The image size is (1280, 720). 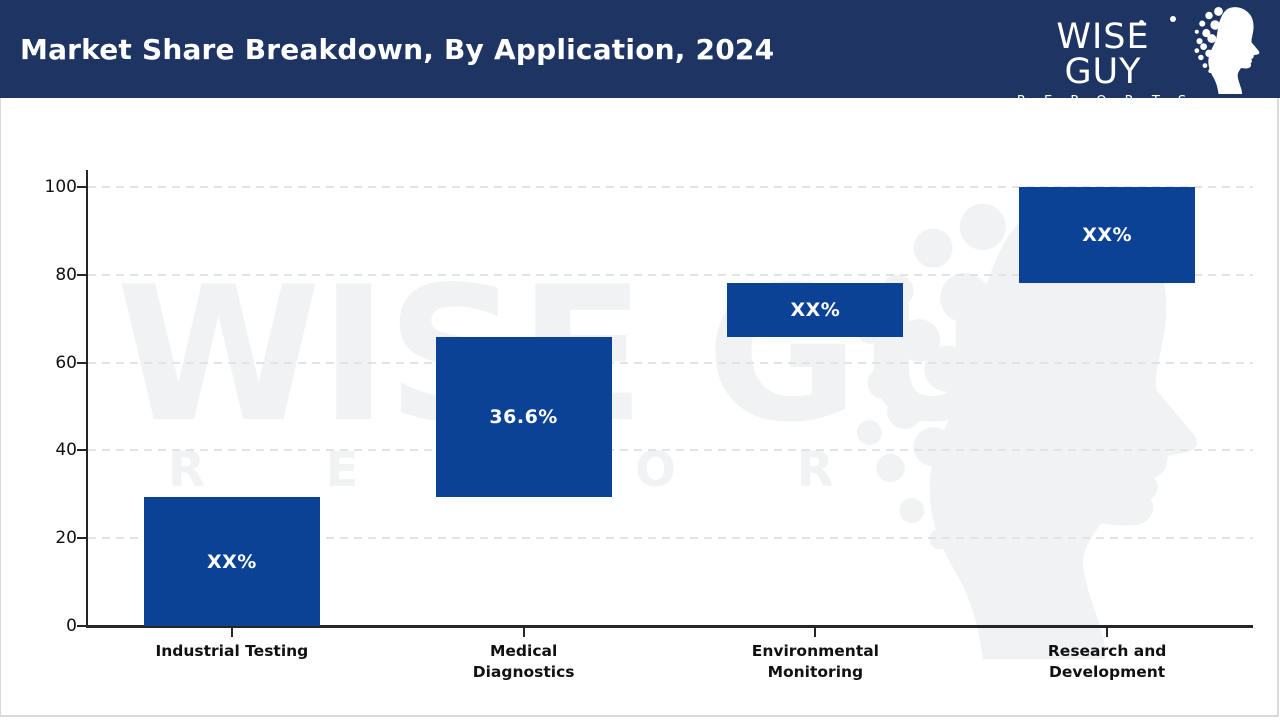 I want to click on y-tick-label: 60, so click(x=66, y=362).